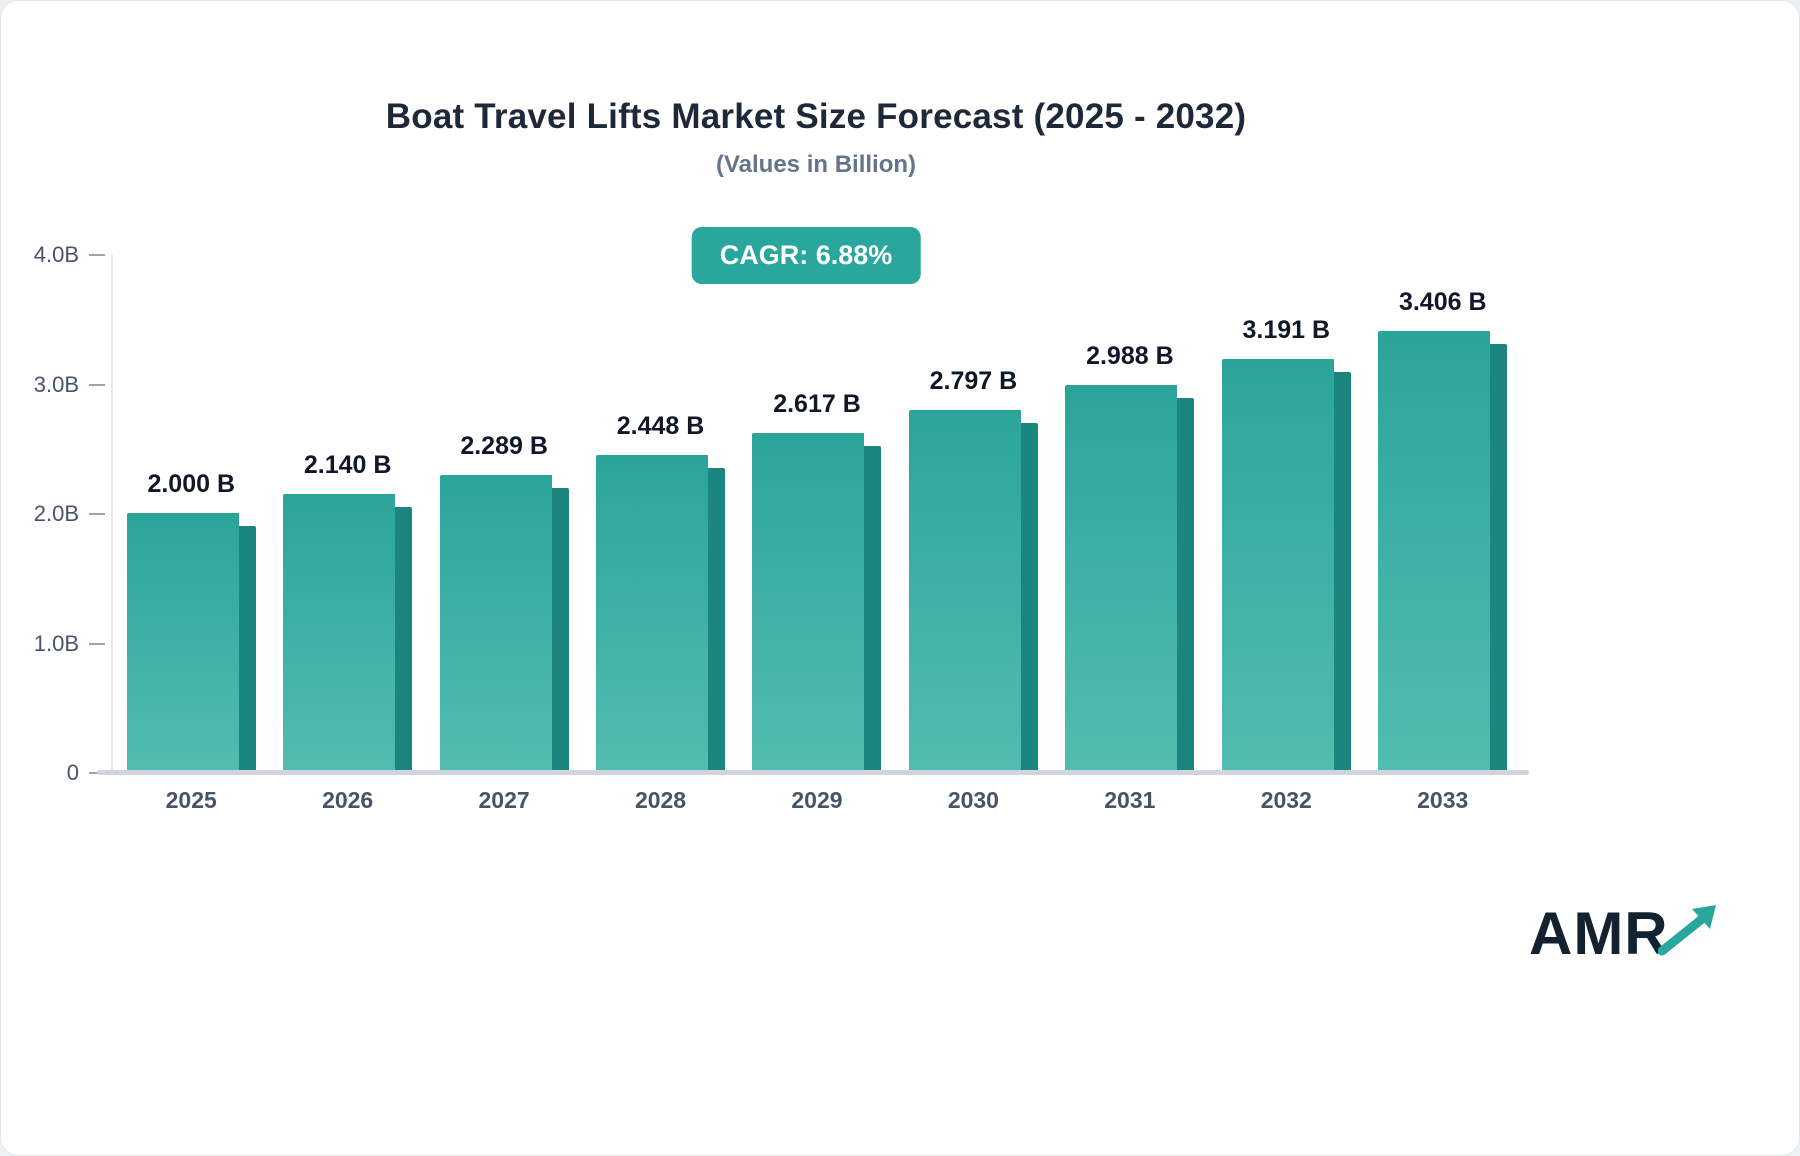  What do you see at coordinates (191, 800) in the screenshot?
I see `x-axis-label: 2025` at bounding box center [191, 800].